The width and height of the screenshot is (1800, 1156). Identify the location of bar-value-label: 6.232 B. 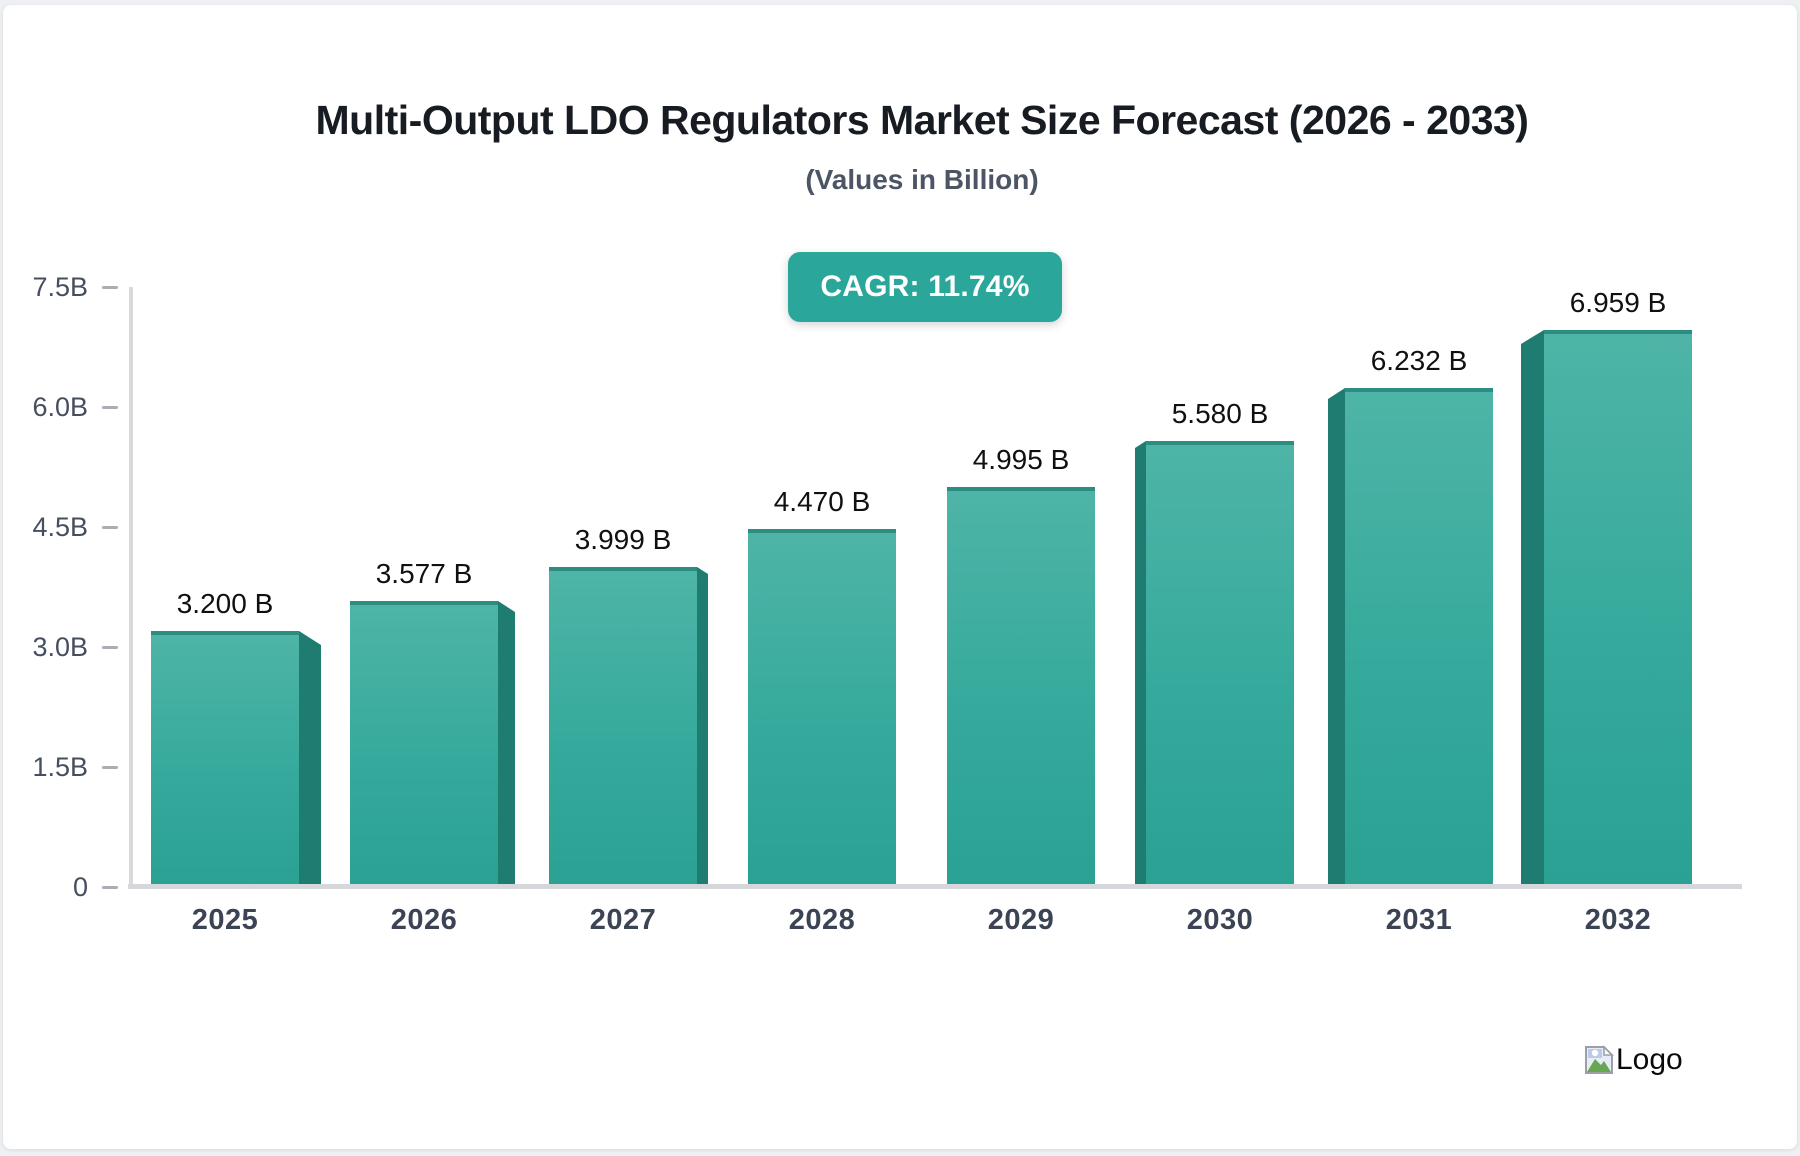
(1419, 360).